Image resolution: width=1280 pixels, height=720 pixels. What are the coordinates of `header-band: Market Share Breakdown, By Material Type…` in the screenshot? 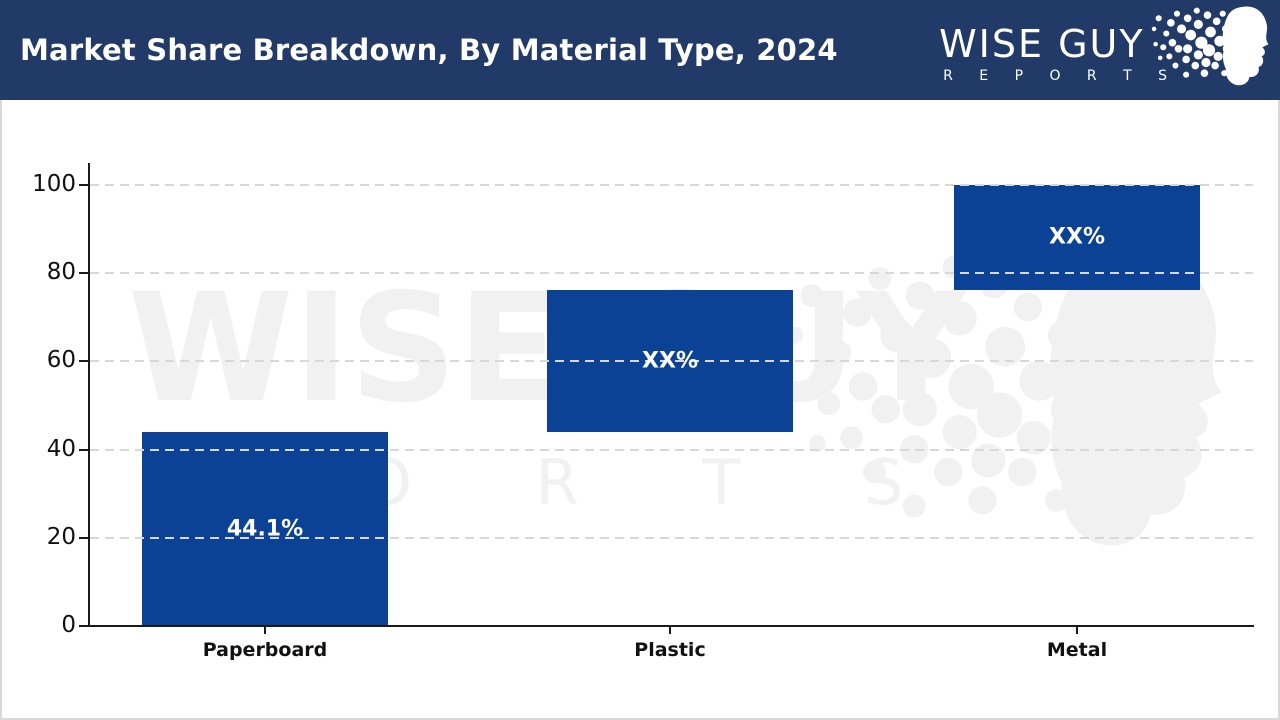 It's located at (640, 50).